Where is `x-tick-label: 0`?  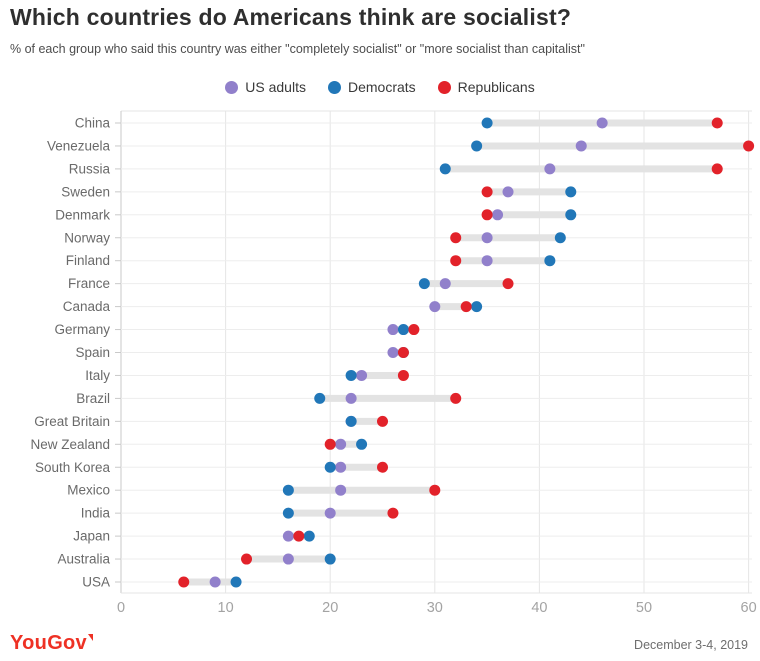
x-tick-label: 0 is located at coordinates (121, 608).